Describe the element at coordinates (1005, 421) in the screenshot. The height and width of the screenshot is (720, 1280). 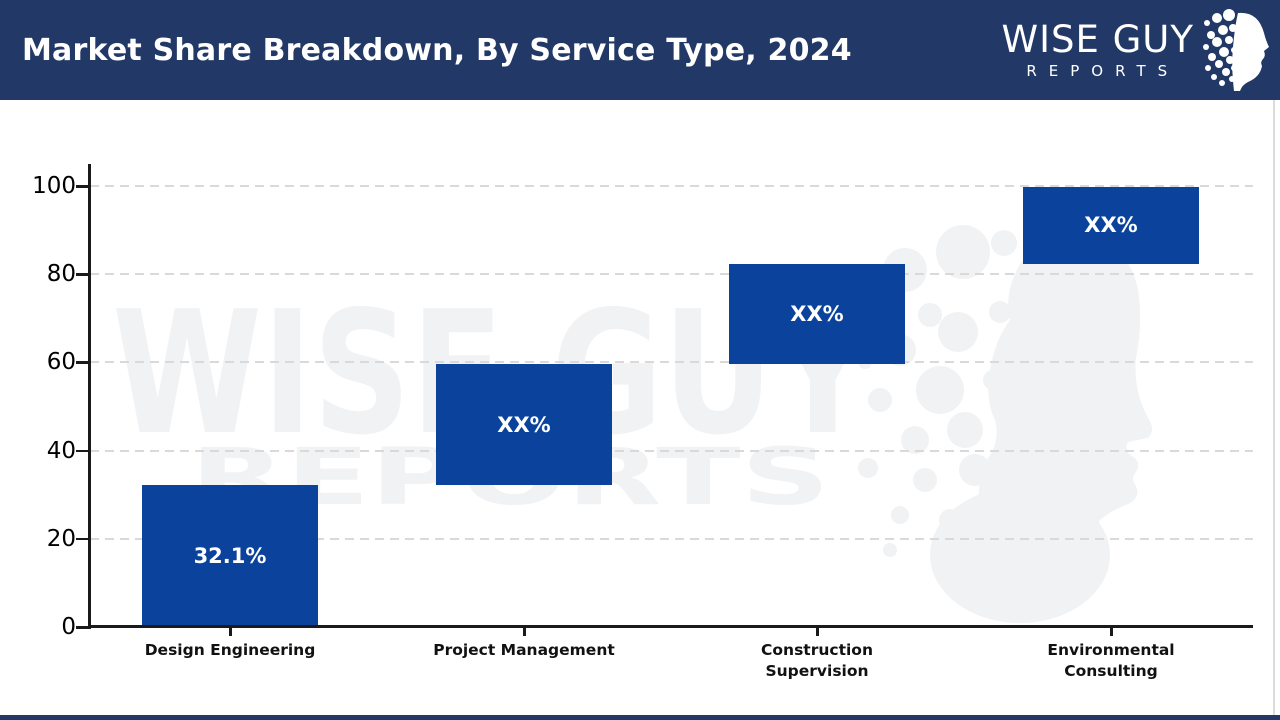
I see `watermark-head-shape` at that location.